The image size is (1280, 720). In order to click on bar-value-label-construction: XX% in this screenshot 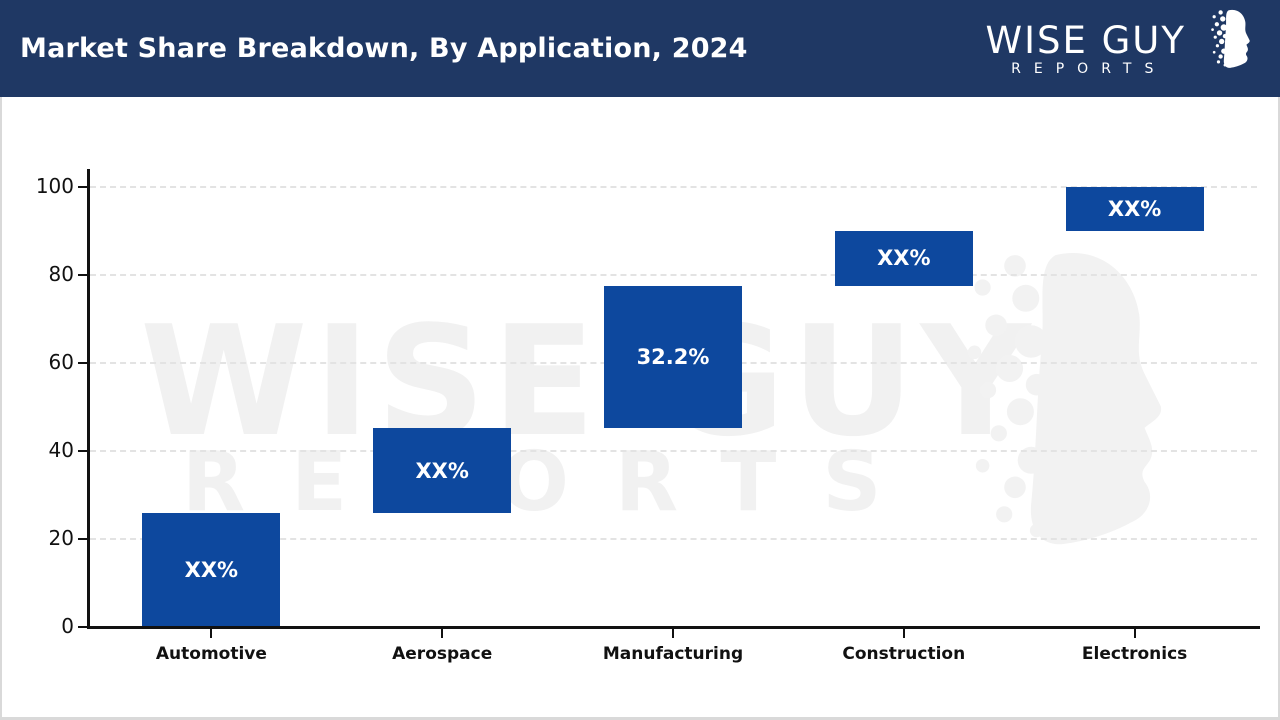, I will do `click(904, 258)`.